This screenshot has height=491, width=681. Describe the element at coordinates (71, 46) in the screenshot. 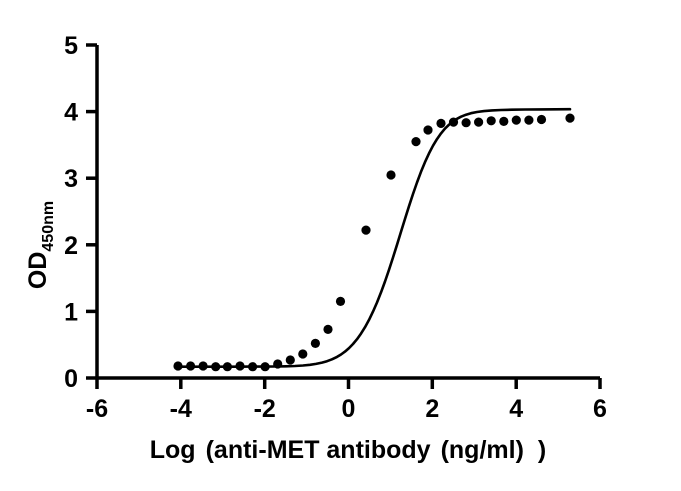

I see `y-tick-label-5: 5` at that location.